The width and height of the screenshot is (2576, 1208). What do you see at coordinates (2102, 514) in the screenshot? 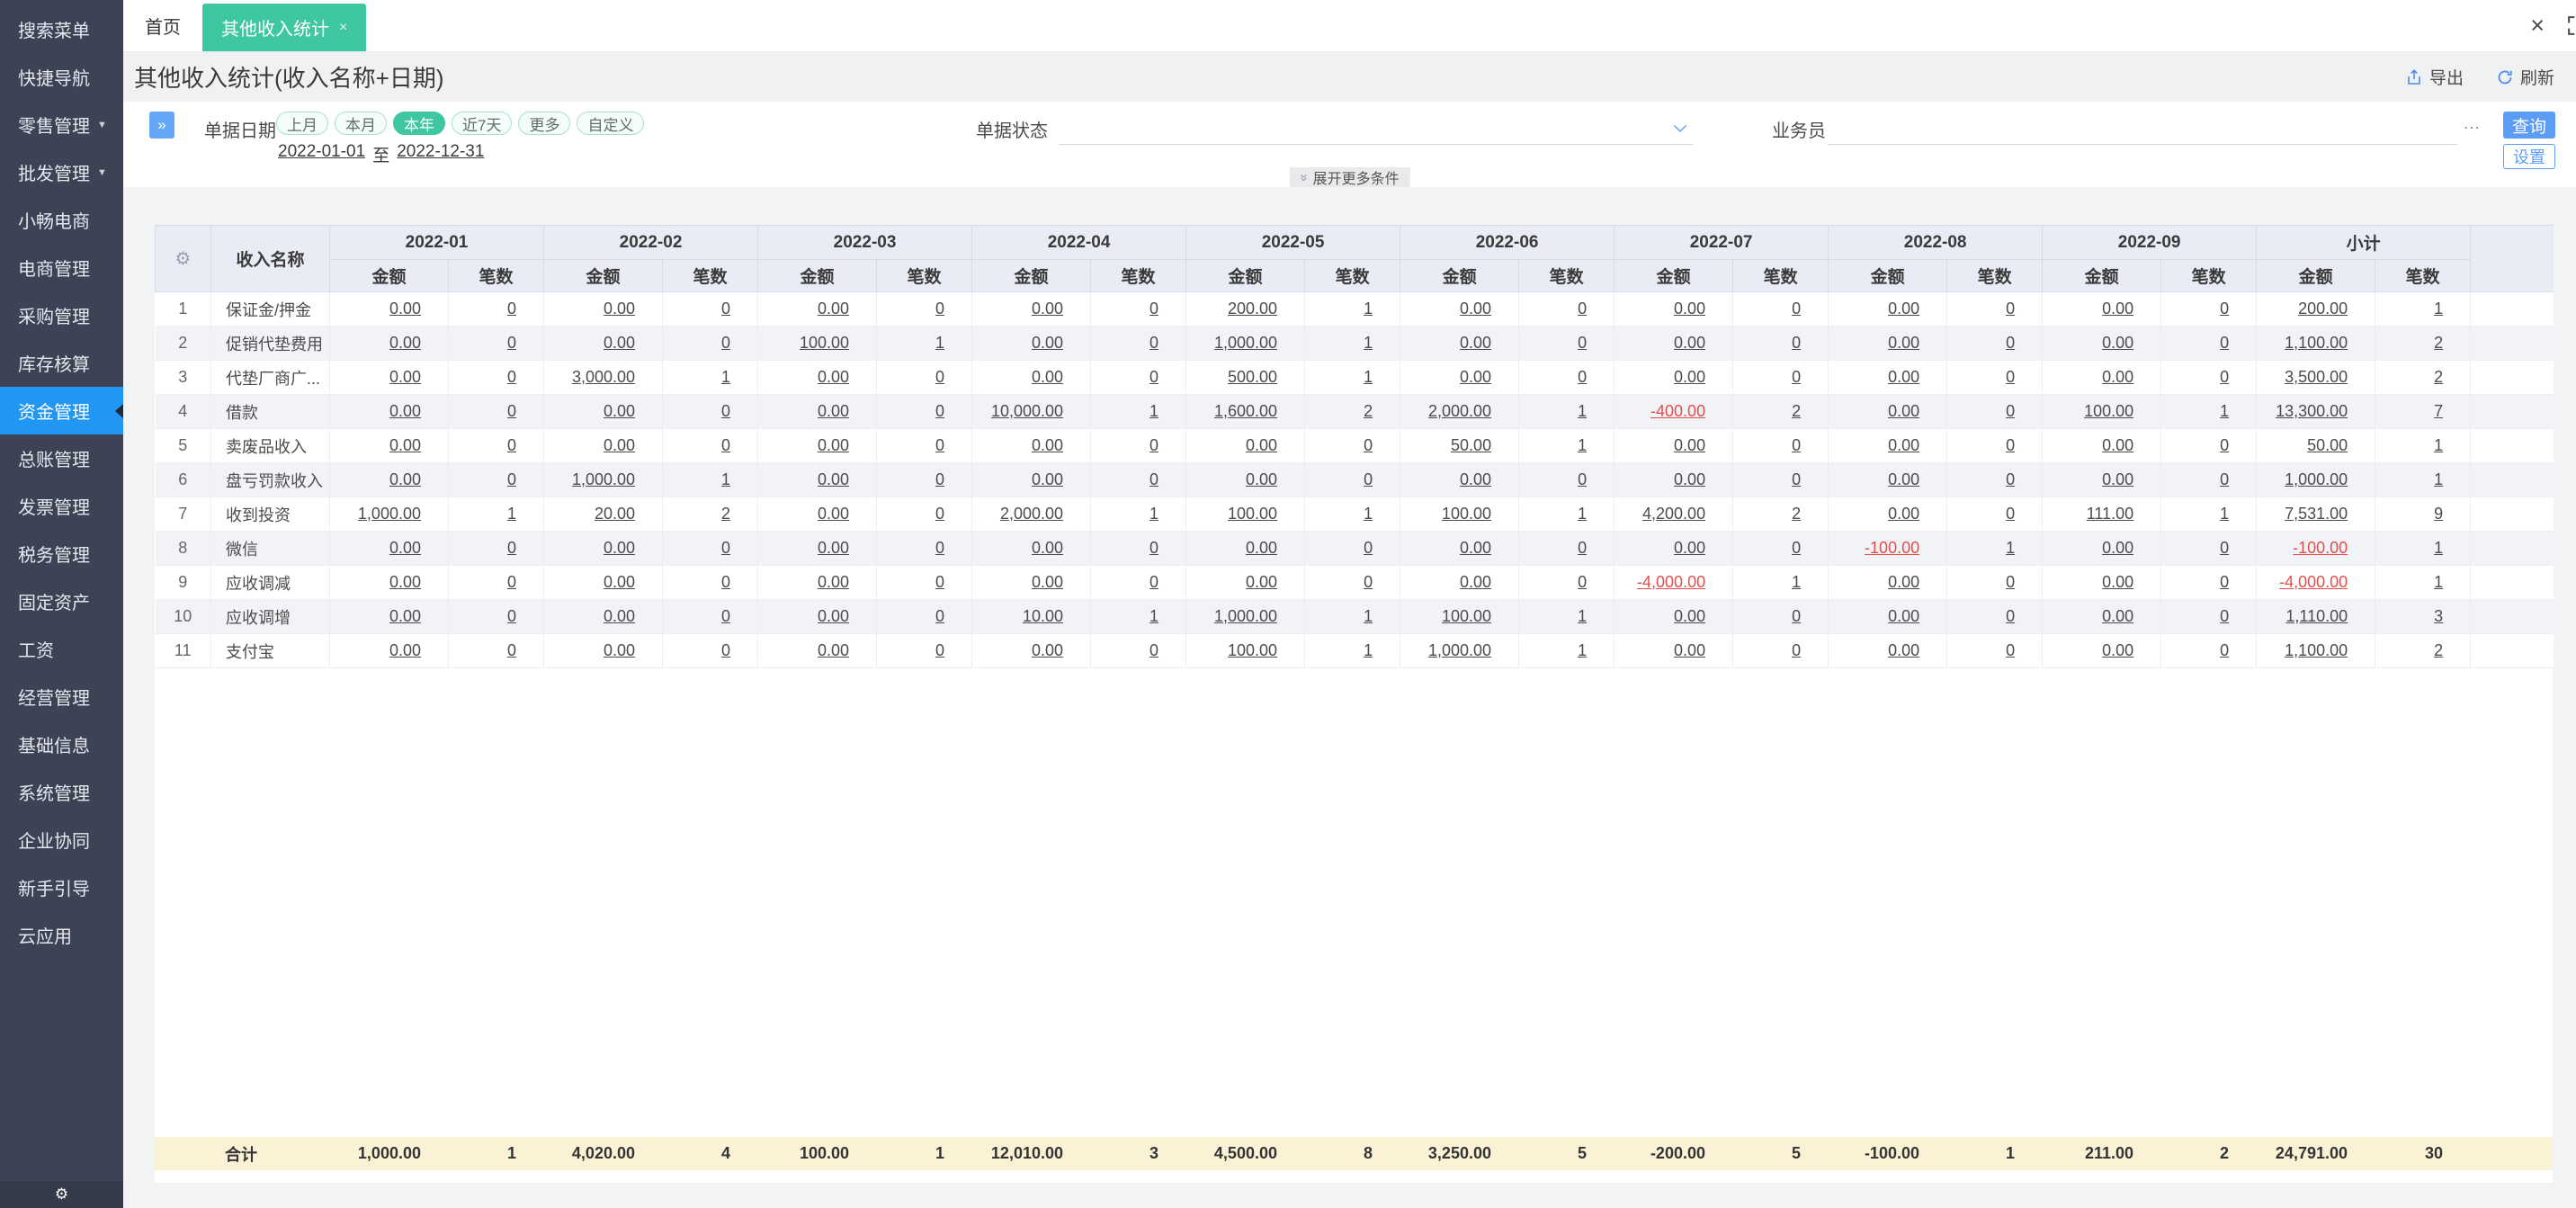
I see `amount-cell: 111.00` at bounding box center [2102, 514].